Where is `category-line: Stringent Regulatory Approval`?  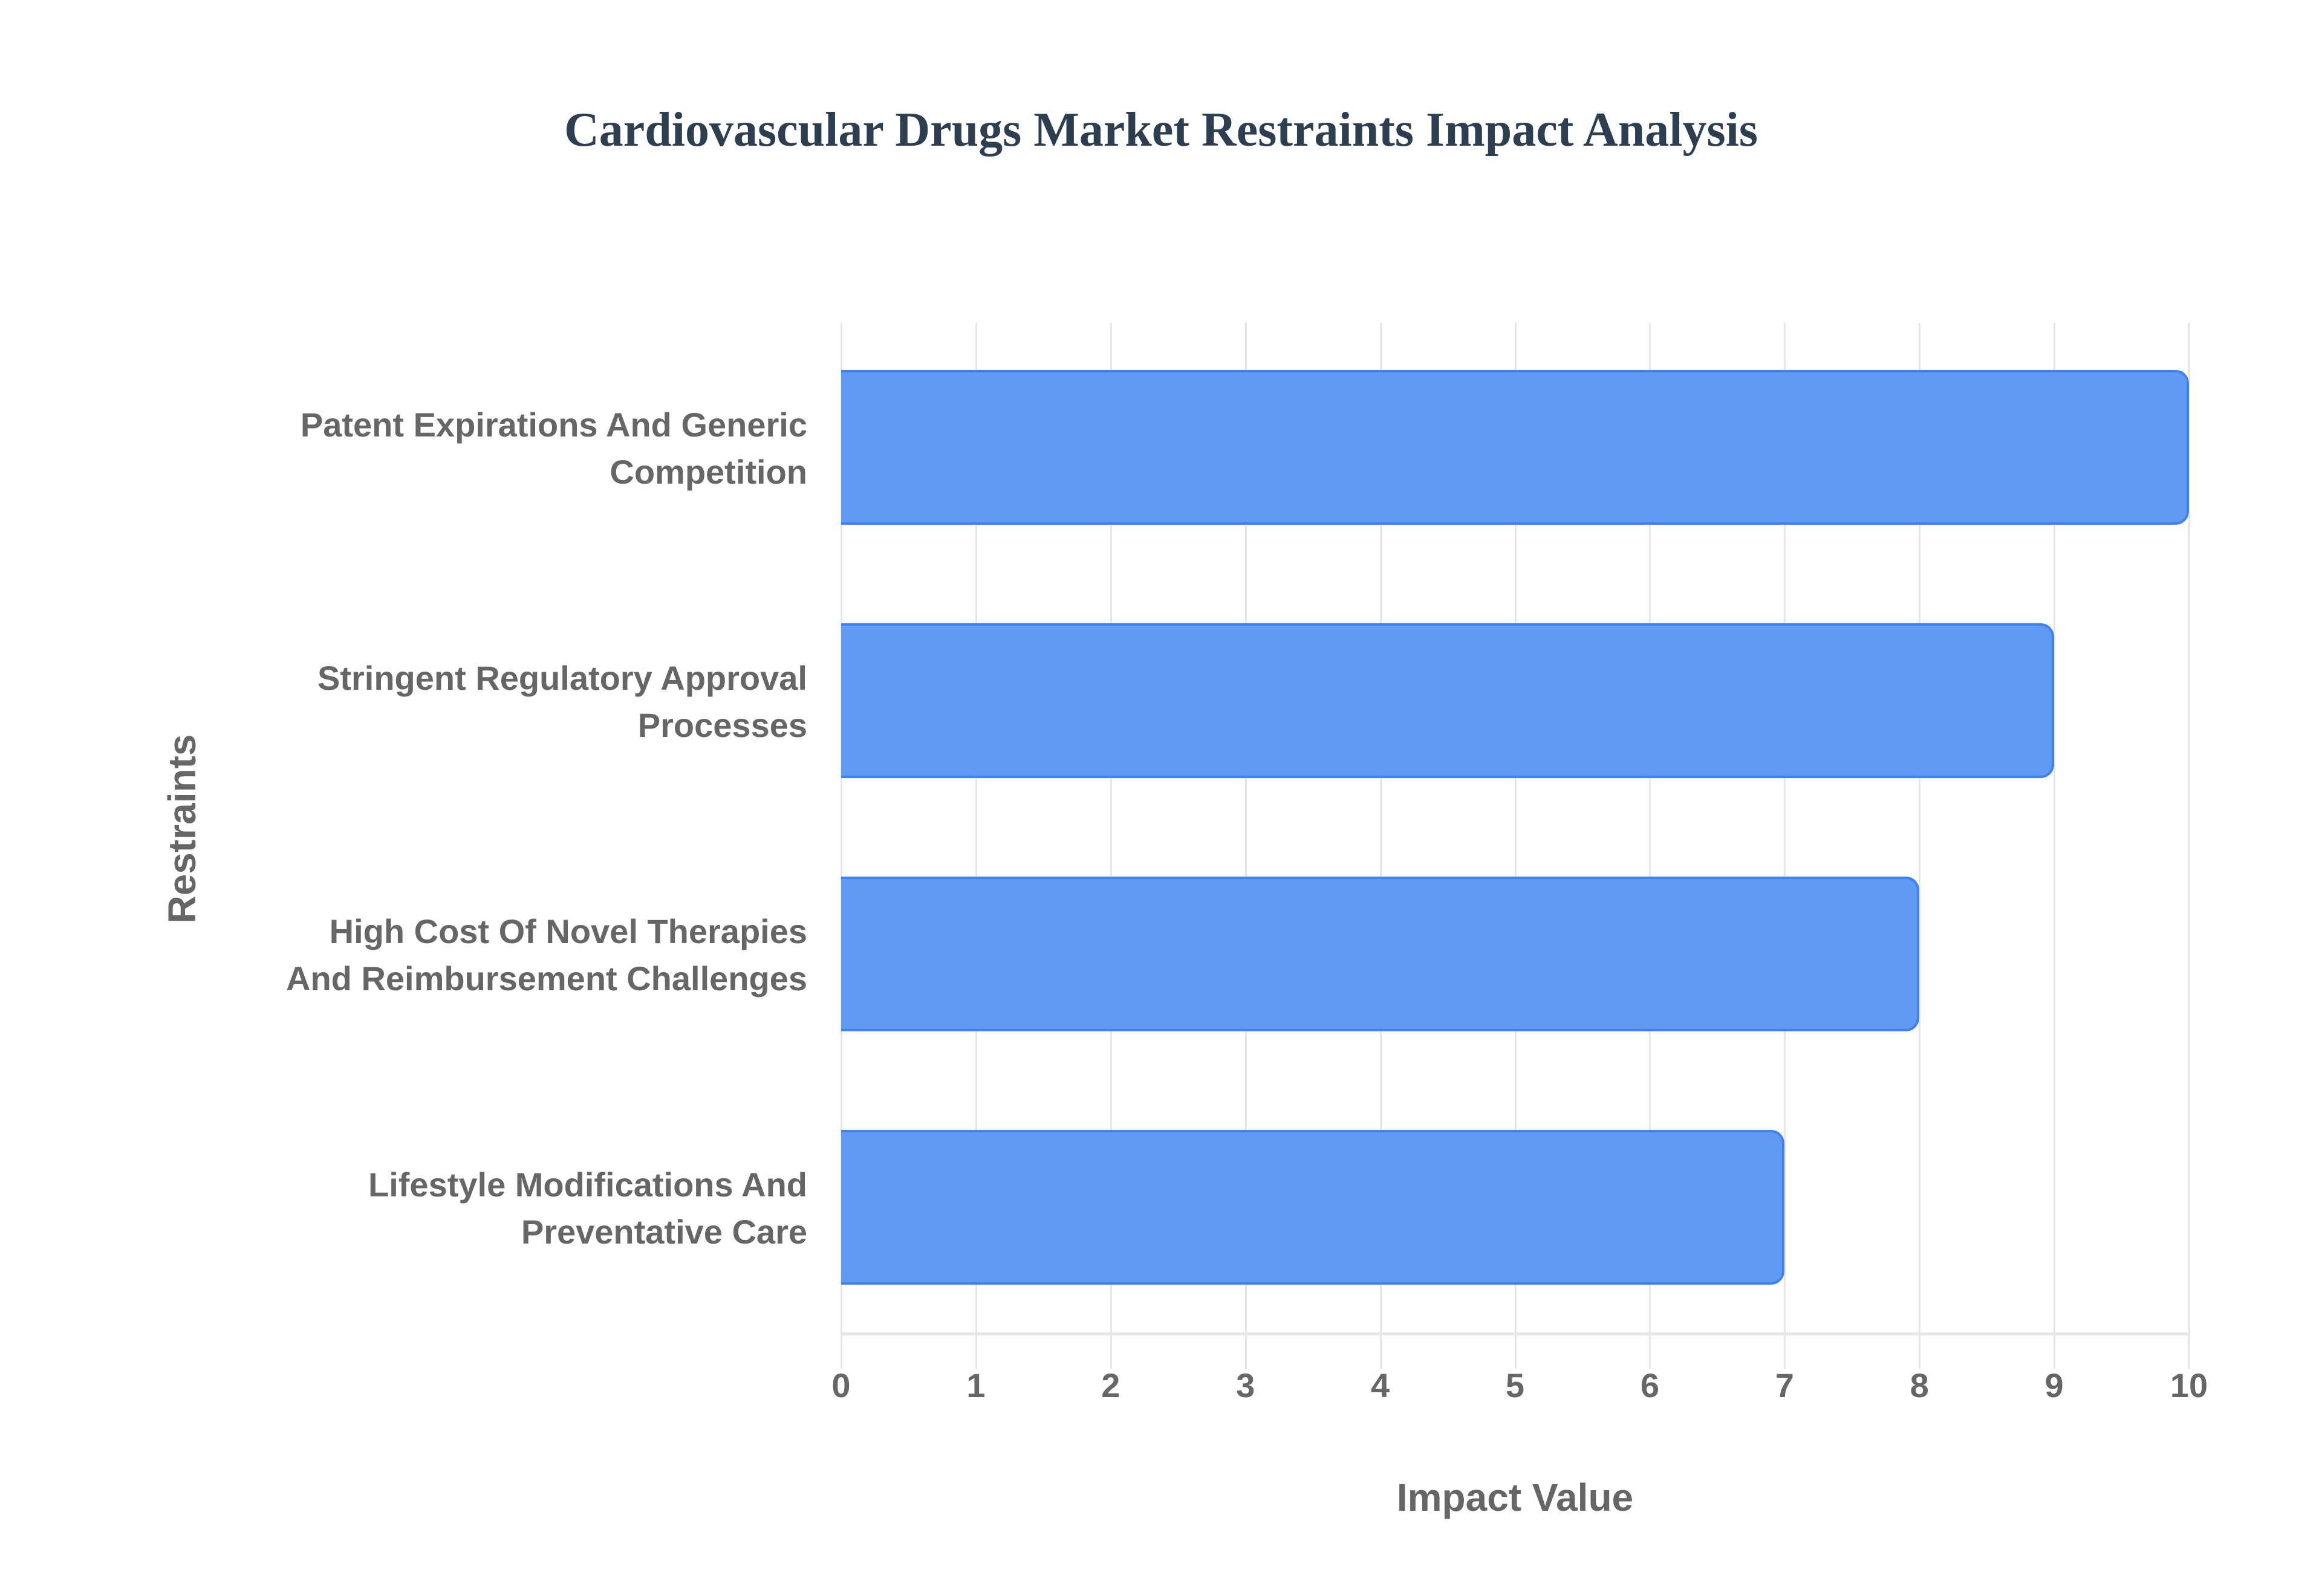 category-line: Stringent Regulatory Approval is located at coordinates (562, 678).